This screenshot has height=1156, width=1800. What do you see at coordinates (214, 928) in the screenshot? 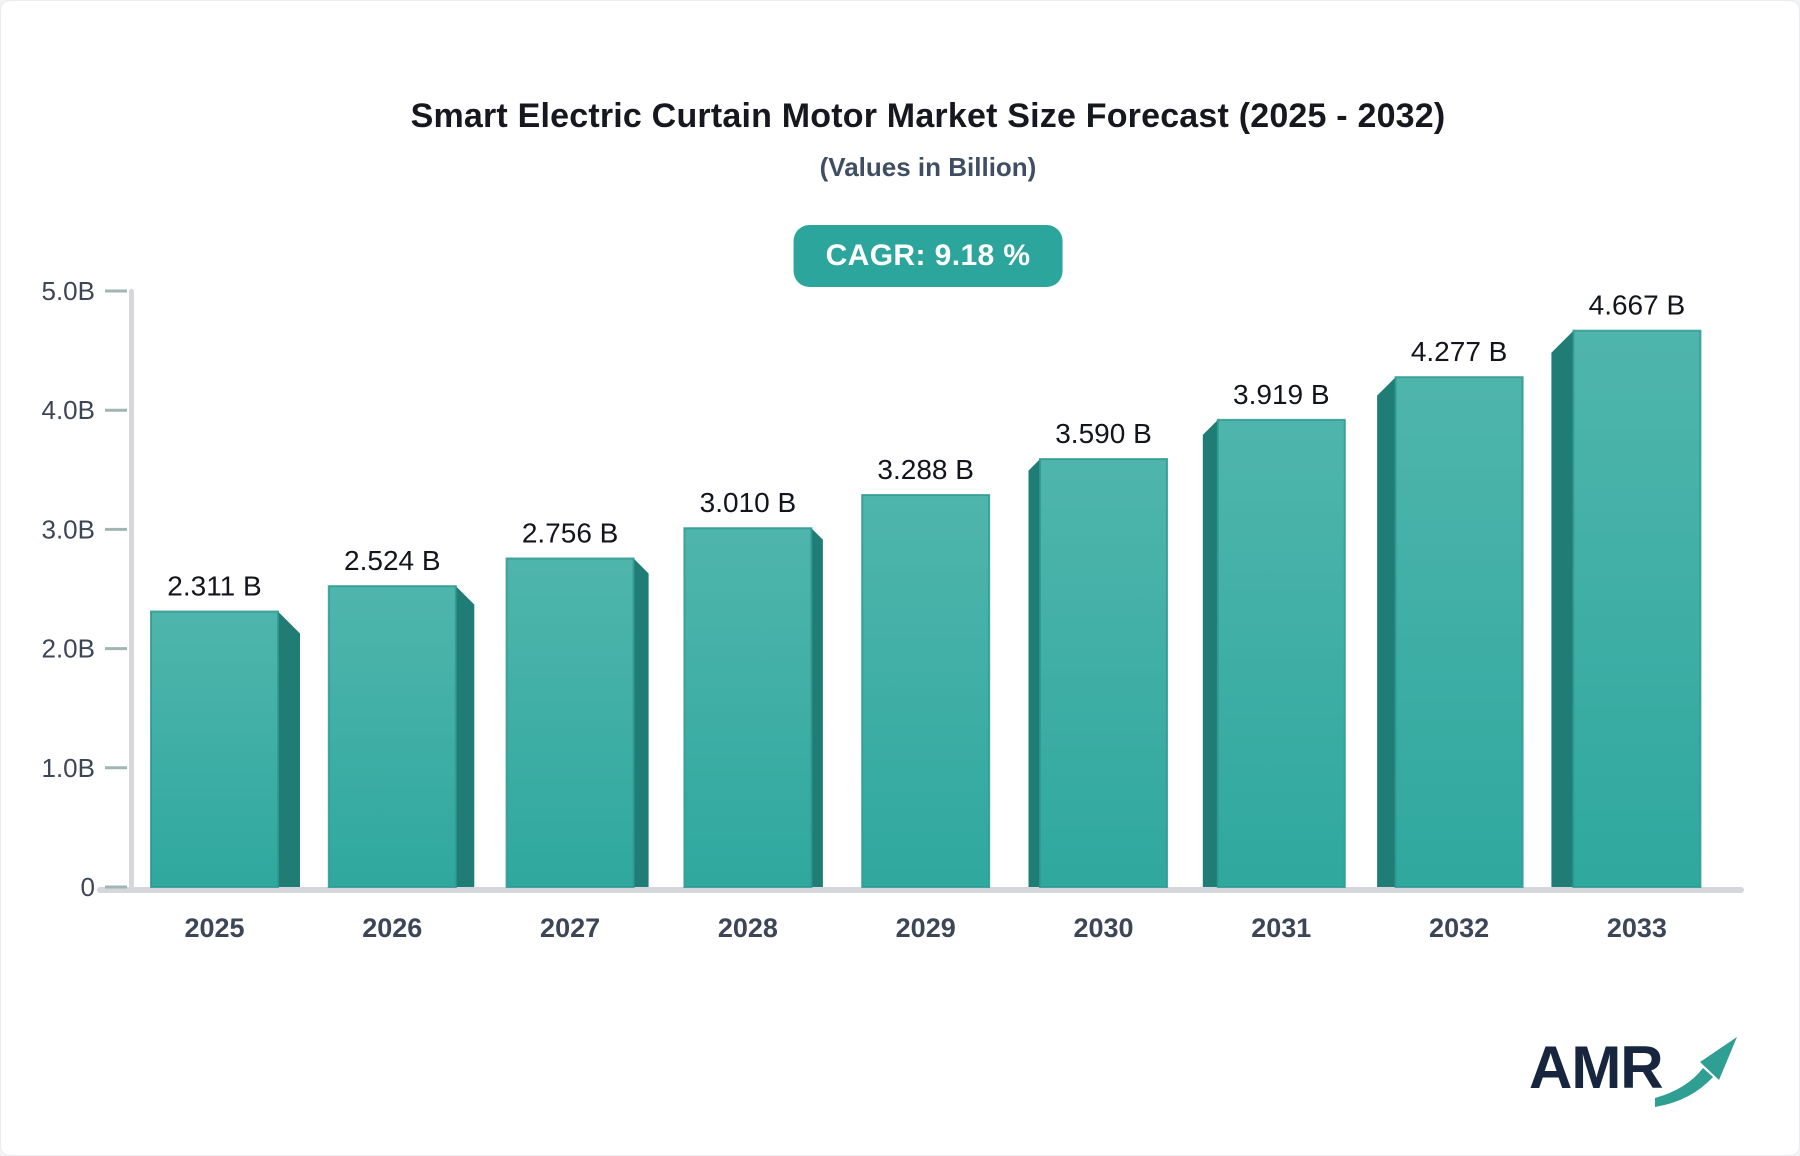
I see `x-tick-label: 2025` at bounding box center [214, 928].